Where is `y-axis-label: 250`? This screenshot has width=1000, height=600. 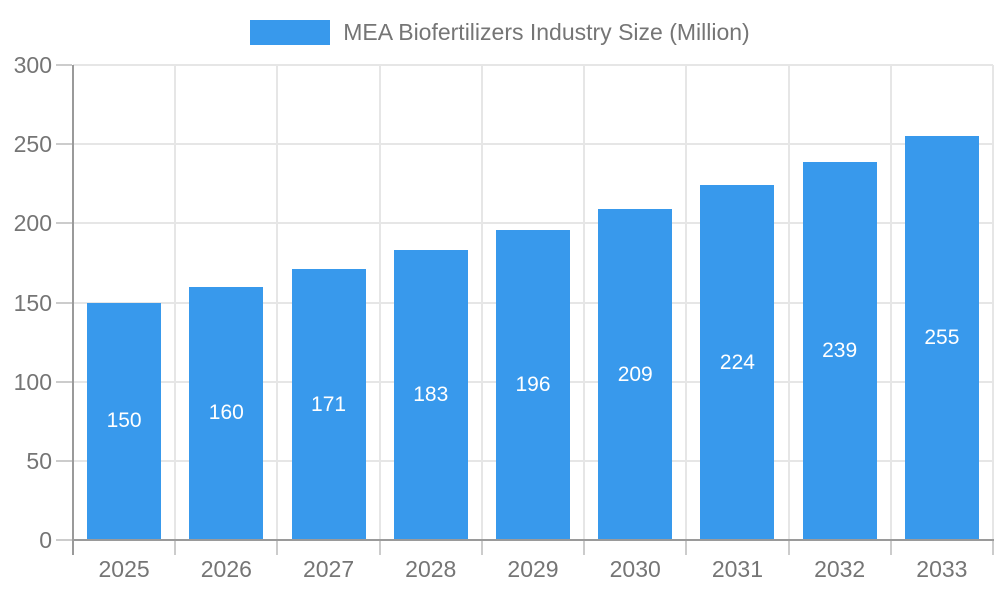
y-axis-label: 250 is located at coordinates (32, 144).